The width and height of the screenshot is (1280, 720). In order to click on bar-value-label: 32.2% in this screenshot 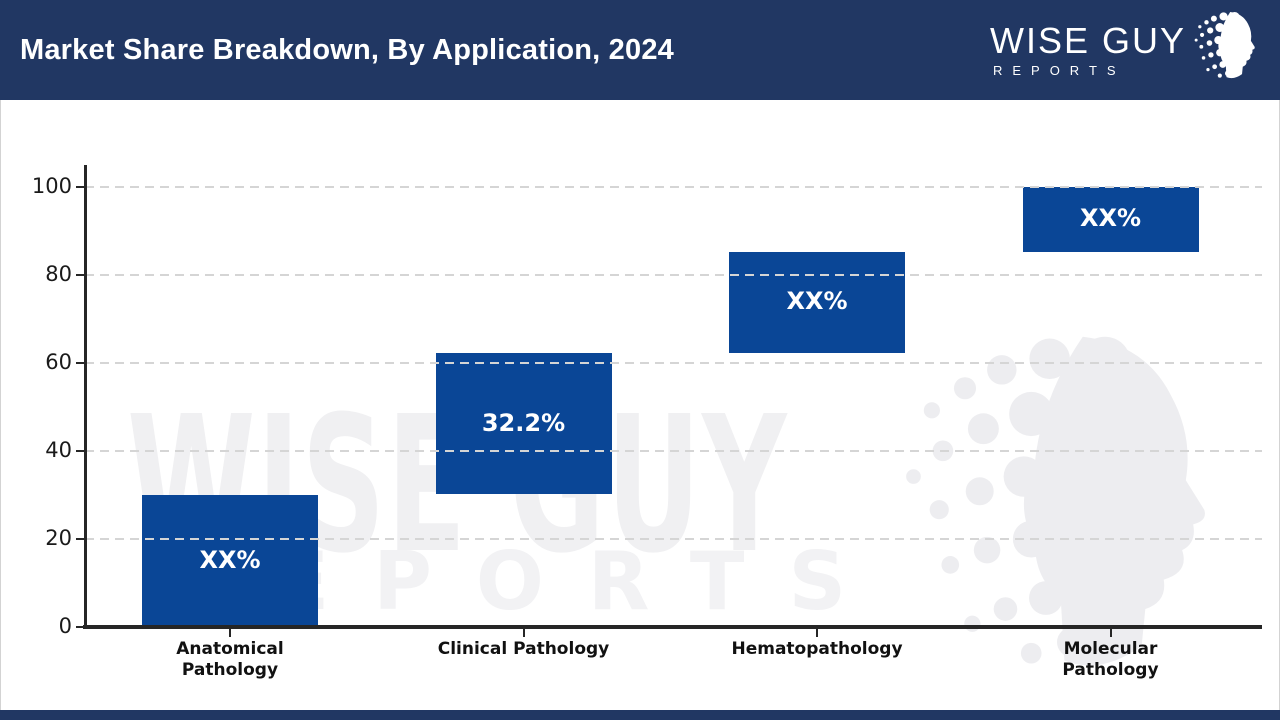, I will do `click(523, 422)`.